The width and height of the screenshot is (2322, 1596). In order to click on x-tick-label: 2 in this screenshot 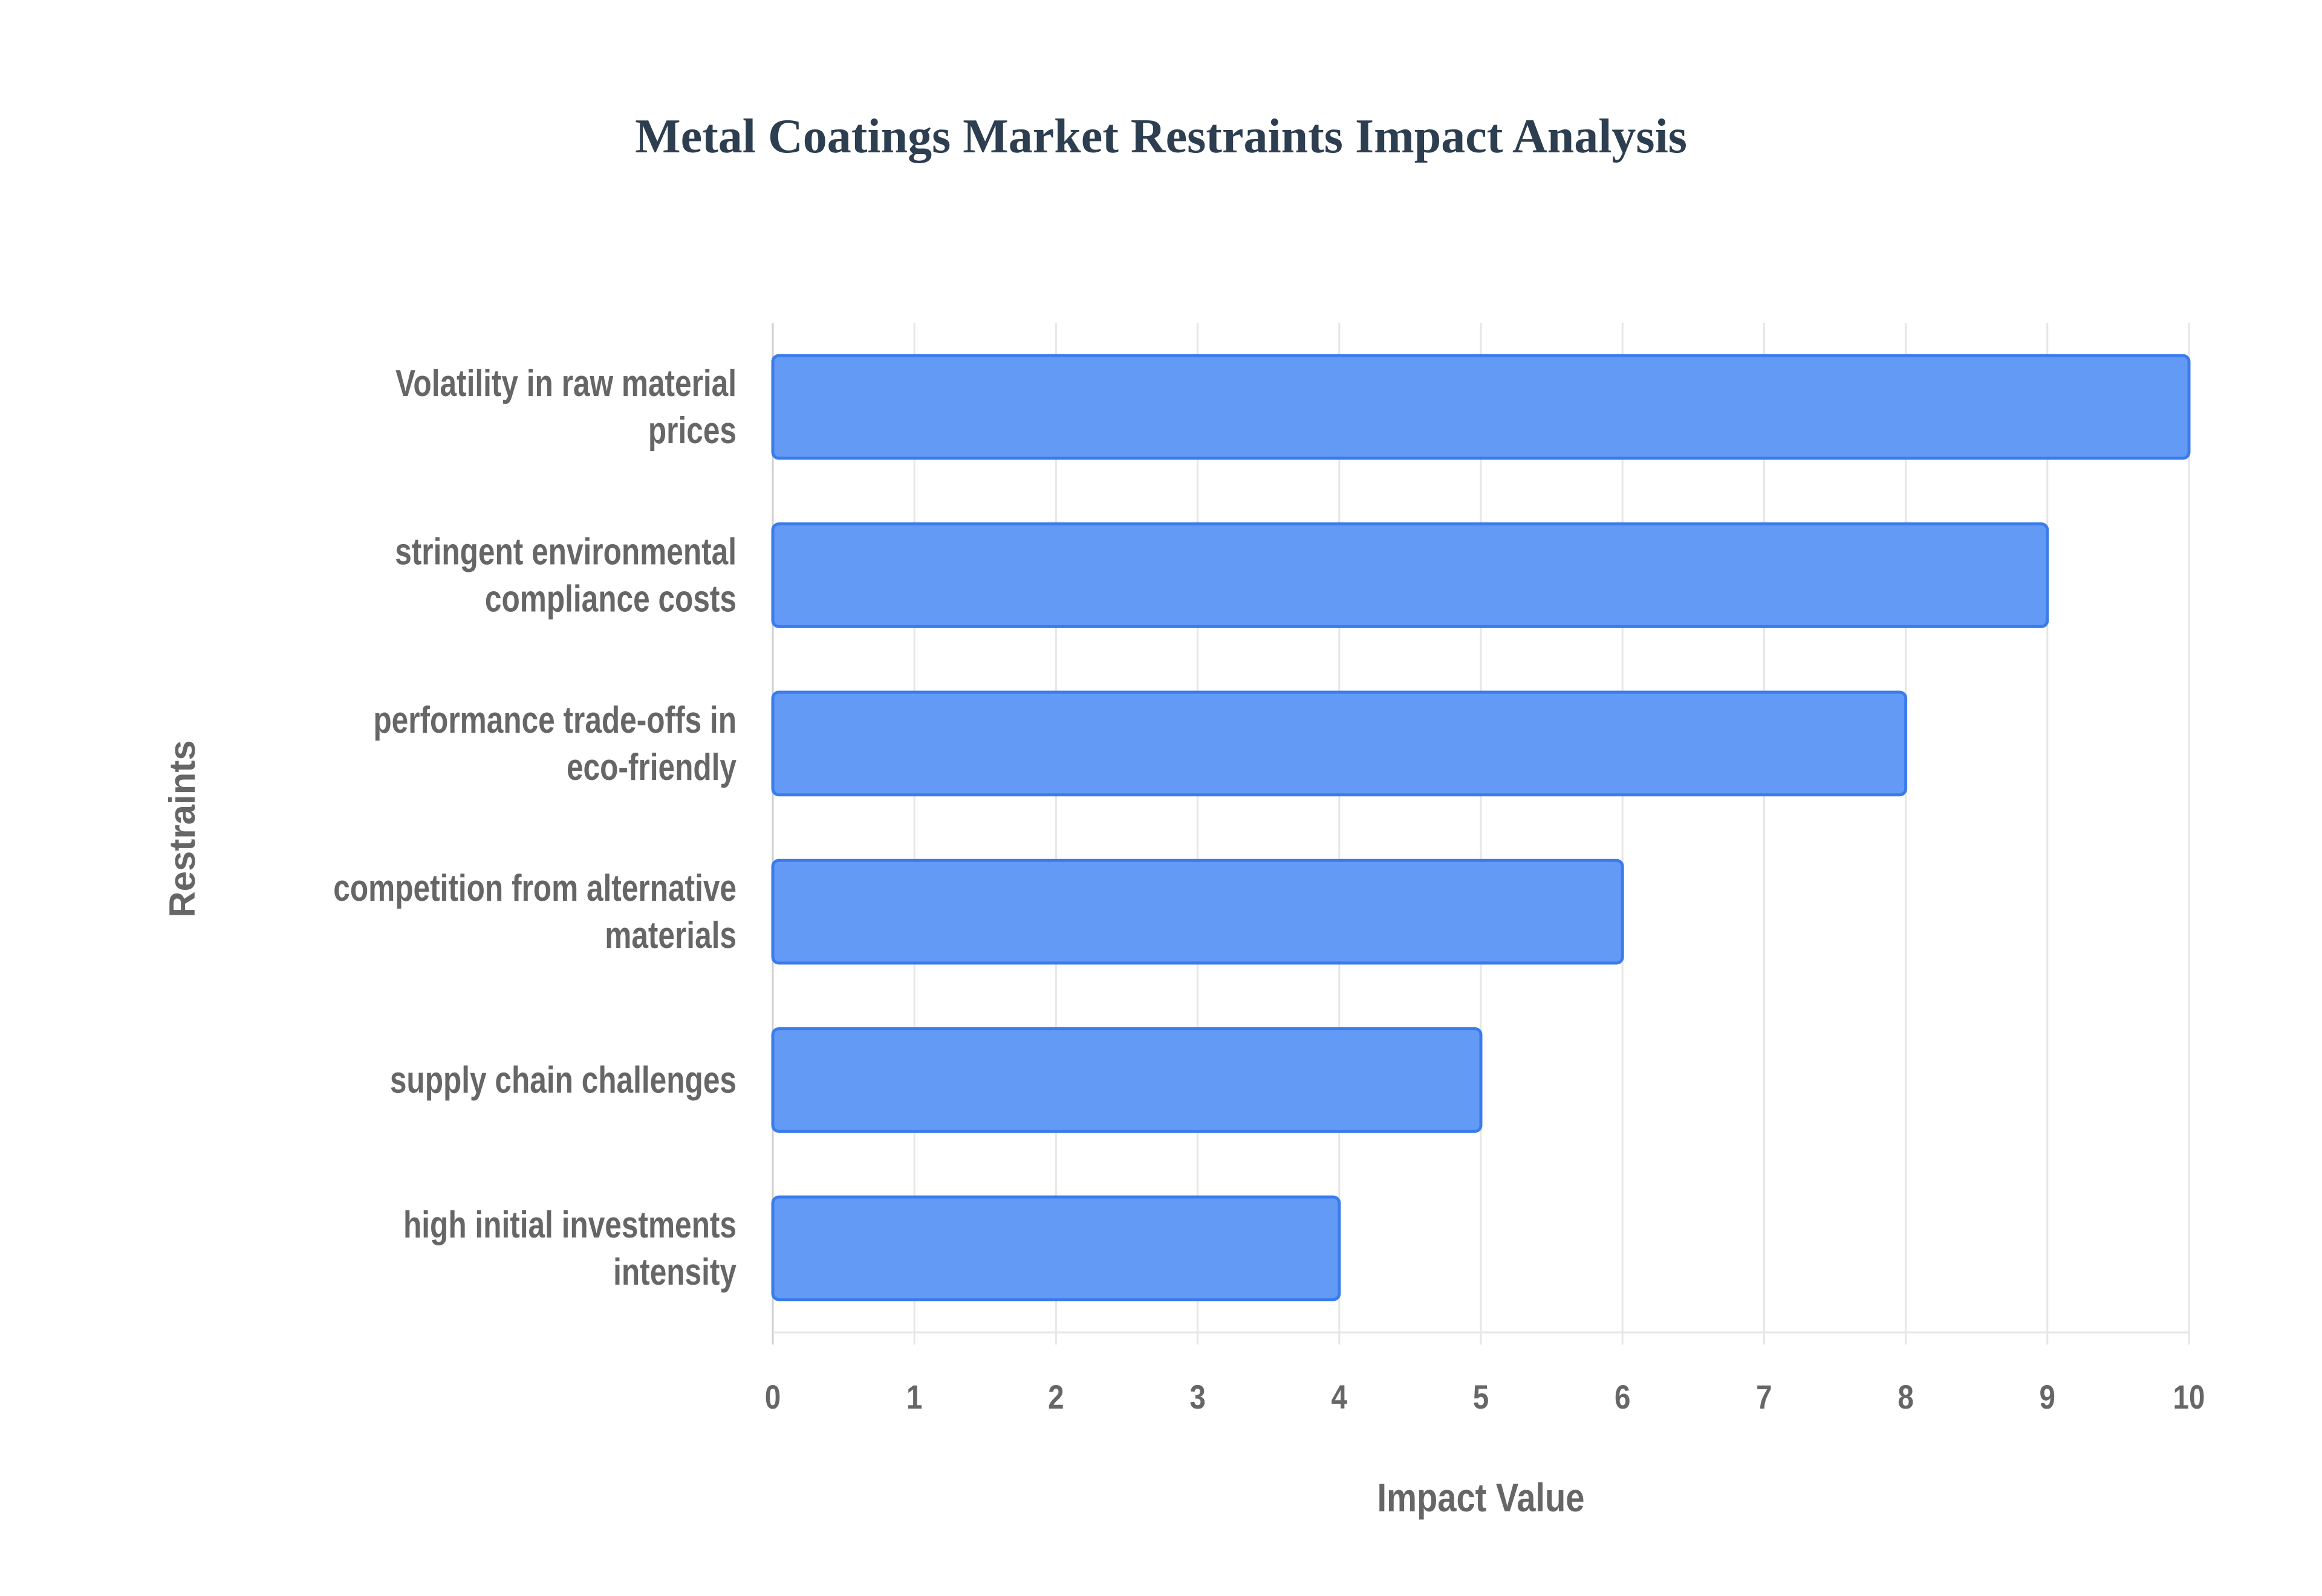, I will do `click(1056, 1397)`.